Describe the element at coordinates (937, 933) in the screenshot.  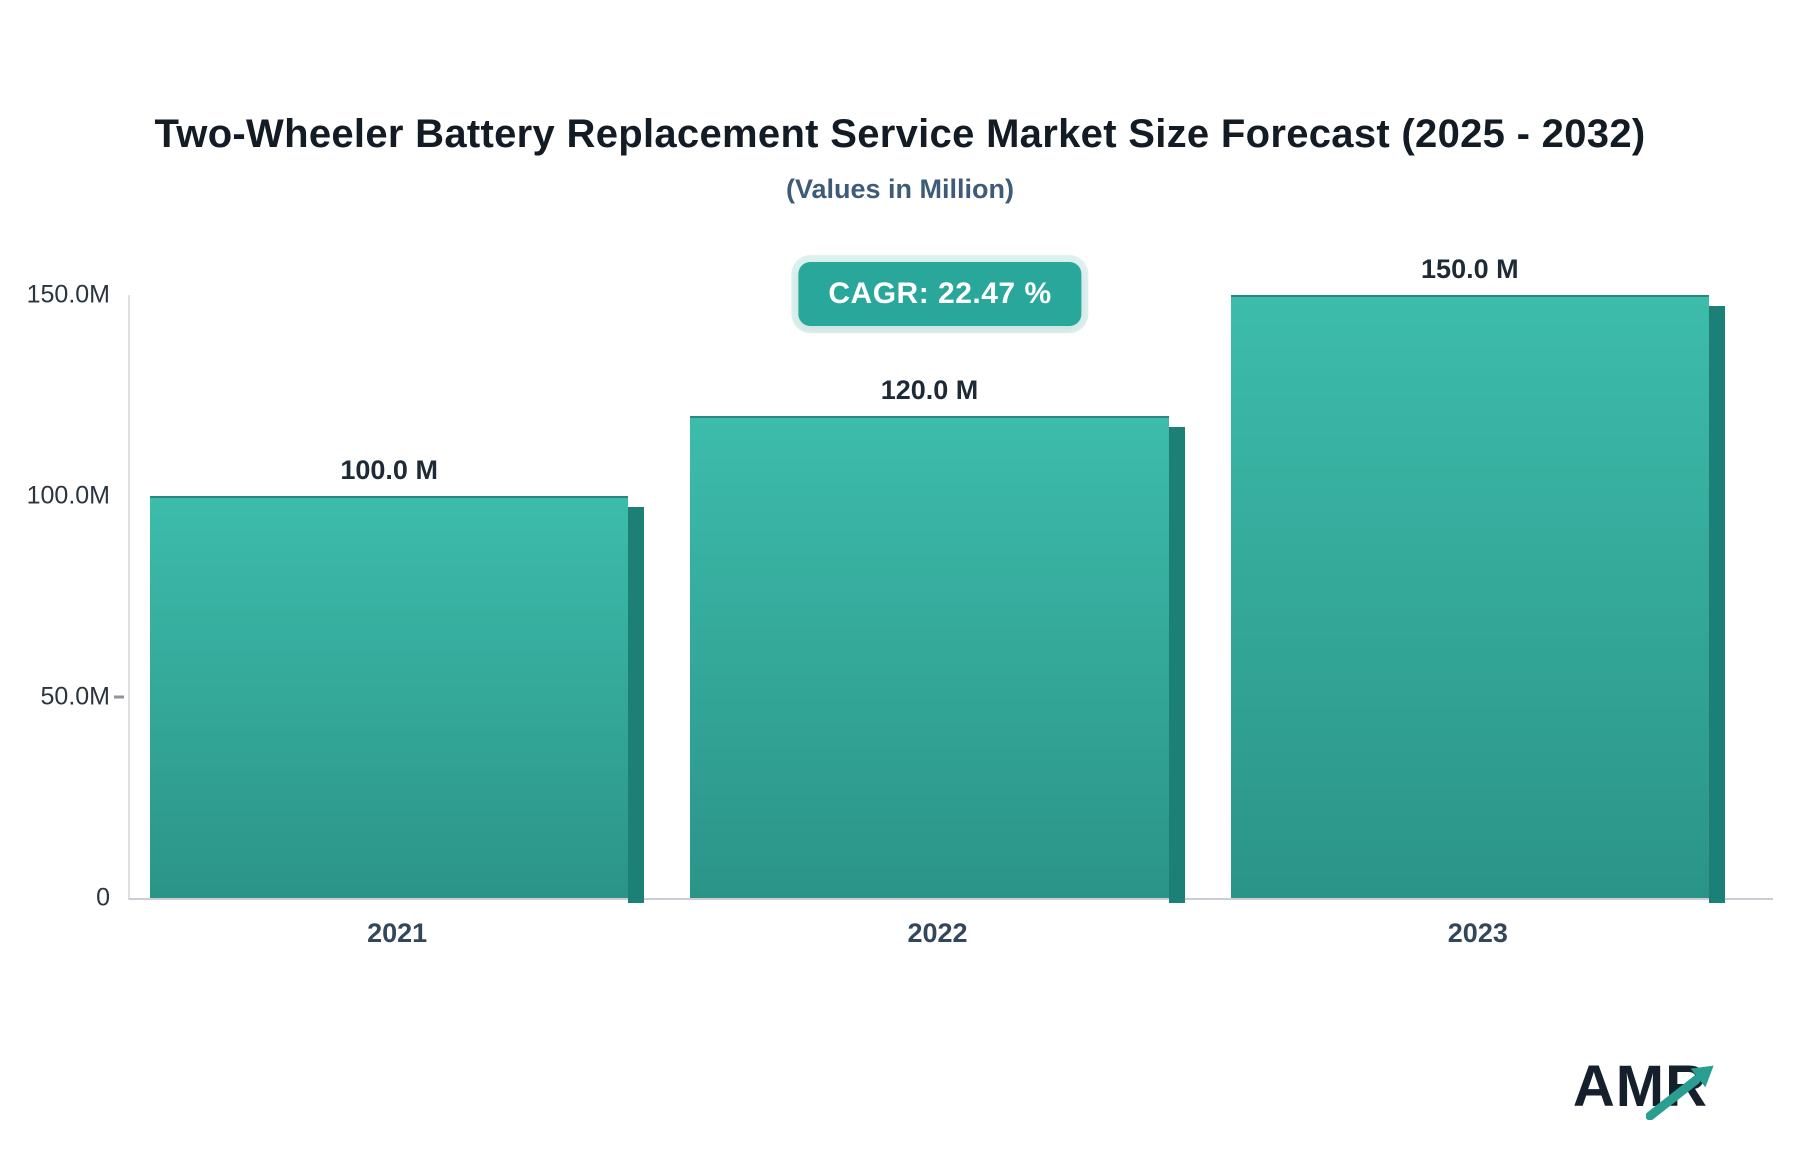
I see `x-category-label: 2022` at that location.